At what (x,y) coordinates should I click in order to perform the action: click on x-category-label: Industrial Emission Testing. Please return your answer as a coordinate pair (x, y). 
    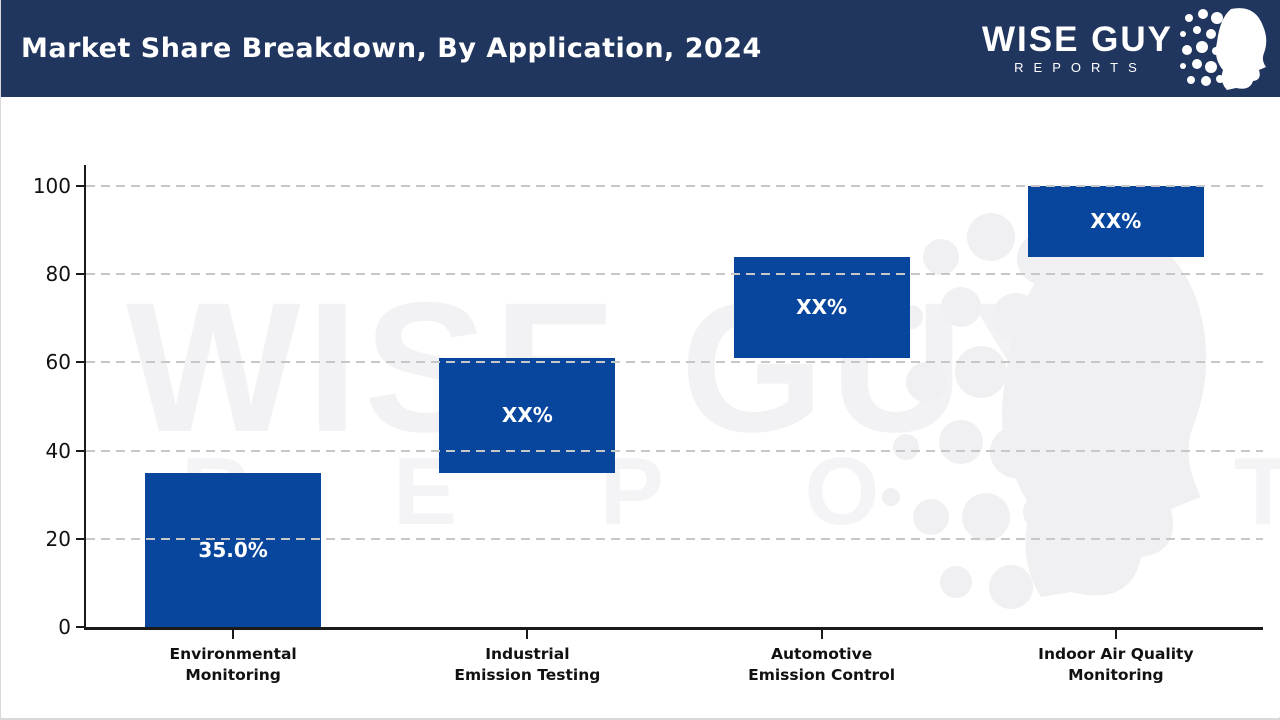
    Looking at the image, I should click on (527, 665).